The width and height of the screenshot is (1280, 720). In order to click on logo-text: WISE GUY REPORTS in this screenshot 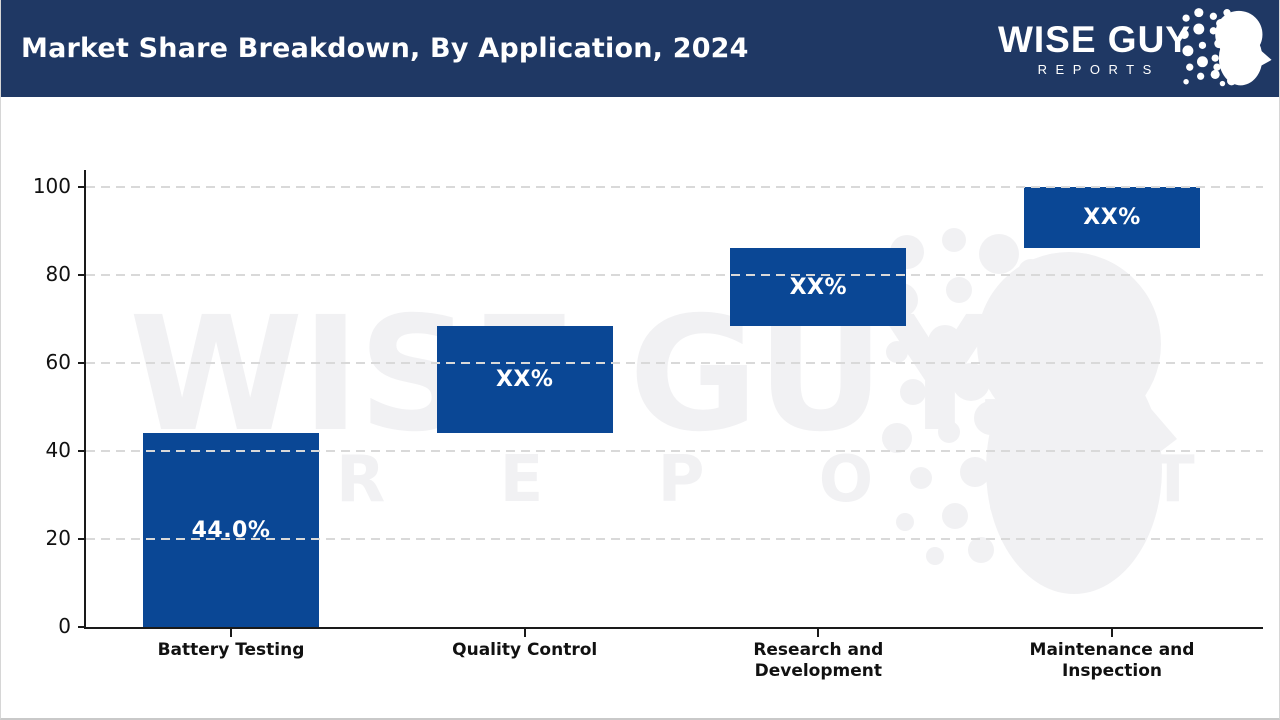, I will do `click(1094, 49)`.